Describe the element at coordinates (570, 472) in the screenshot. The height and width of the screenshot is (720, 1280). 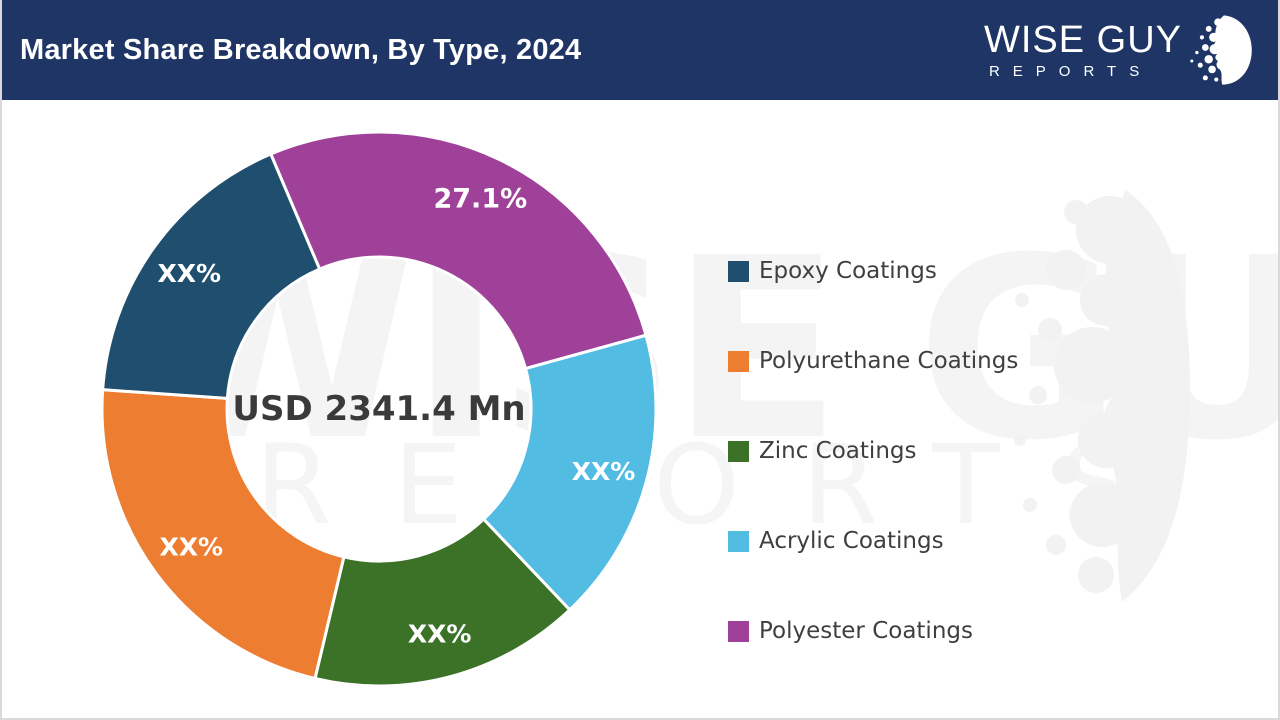
I see `donut-slice-acrylic-coatings` at that location.